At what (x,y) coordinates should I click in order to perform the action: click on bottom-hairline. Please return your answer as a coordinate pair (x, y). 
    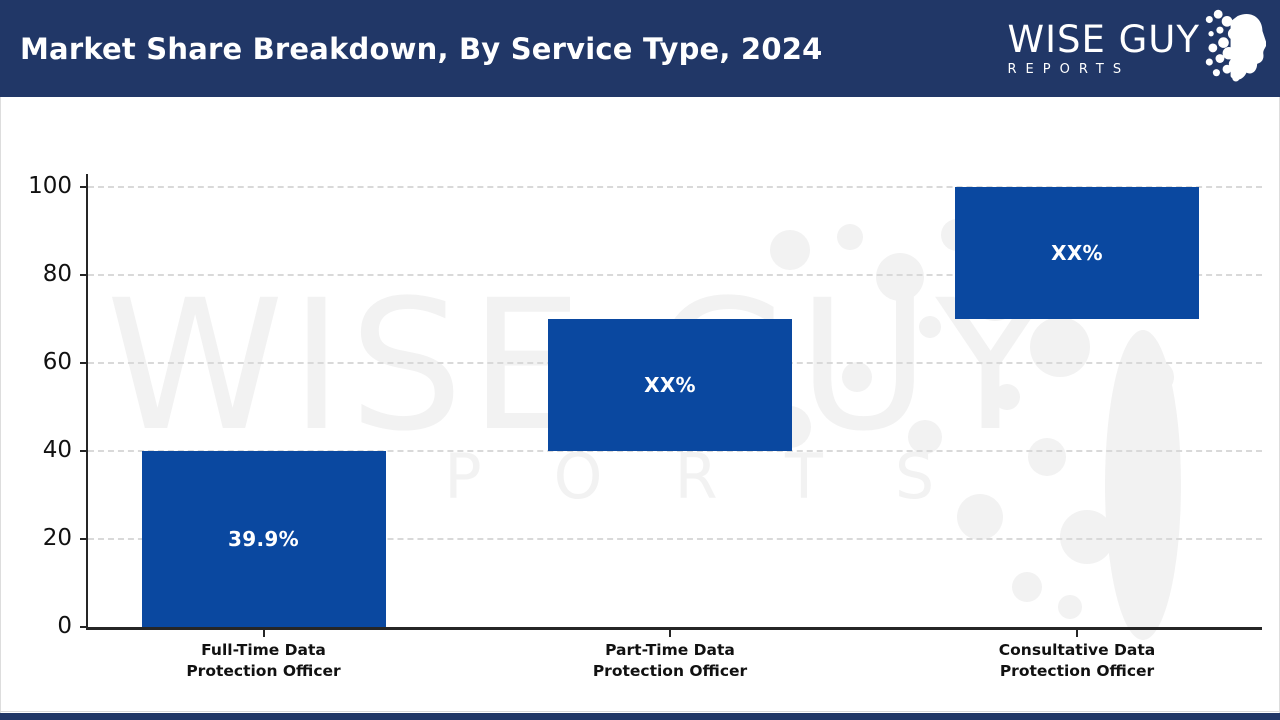
    Looking at the image, I should click on (640, 711).